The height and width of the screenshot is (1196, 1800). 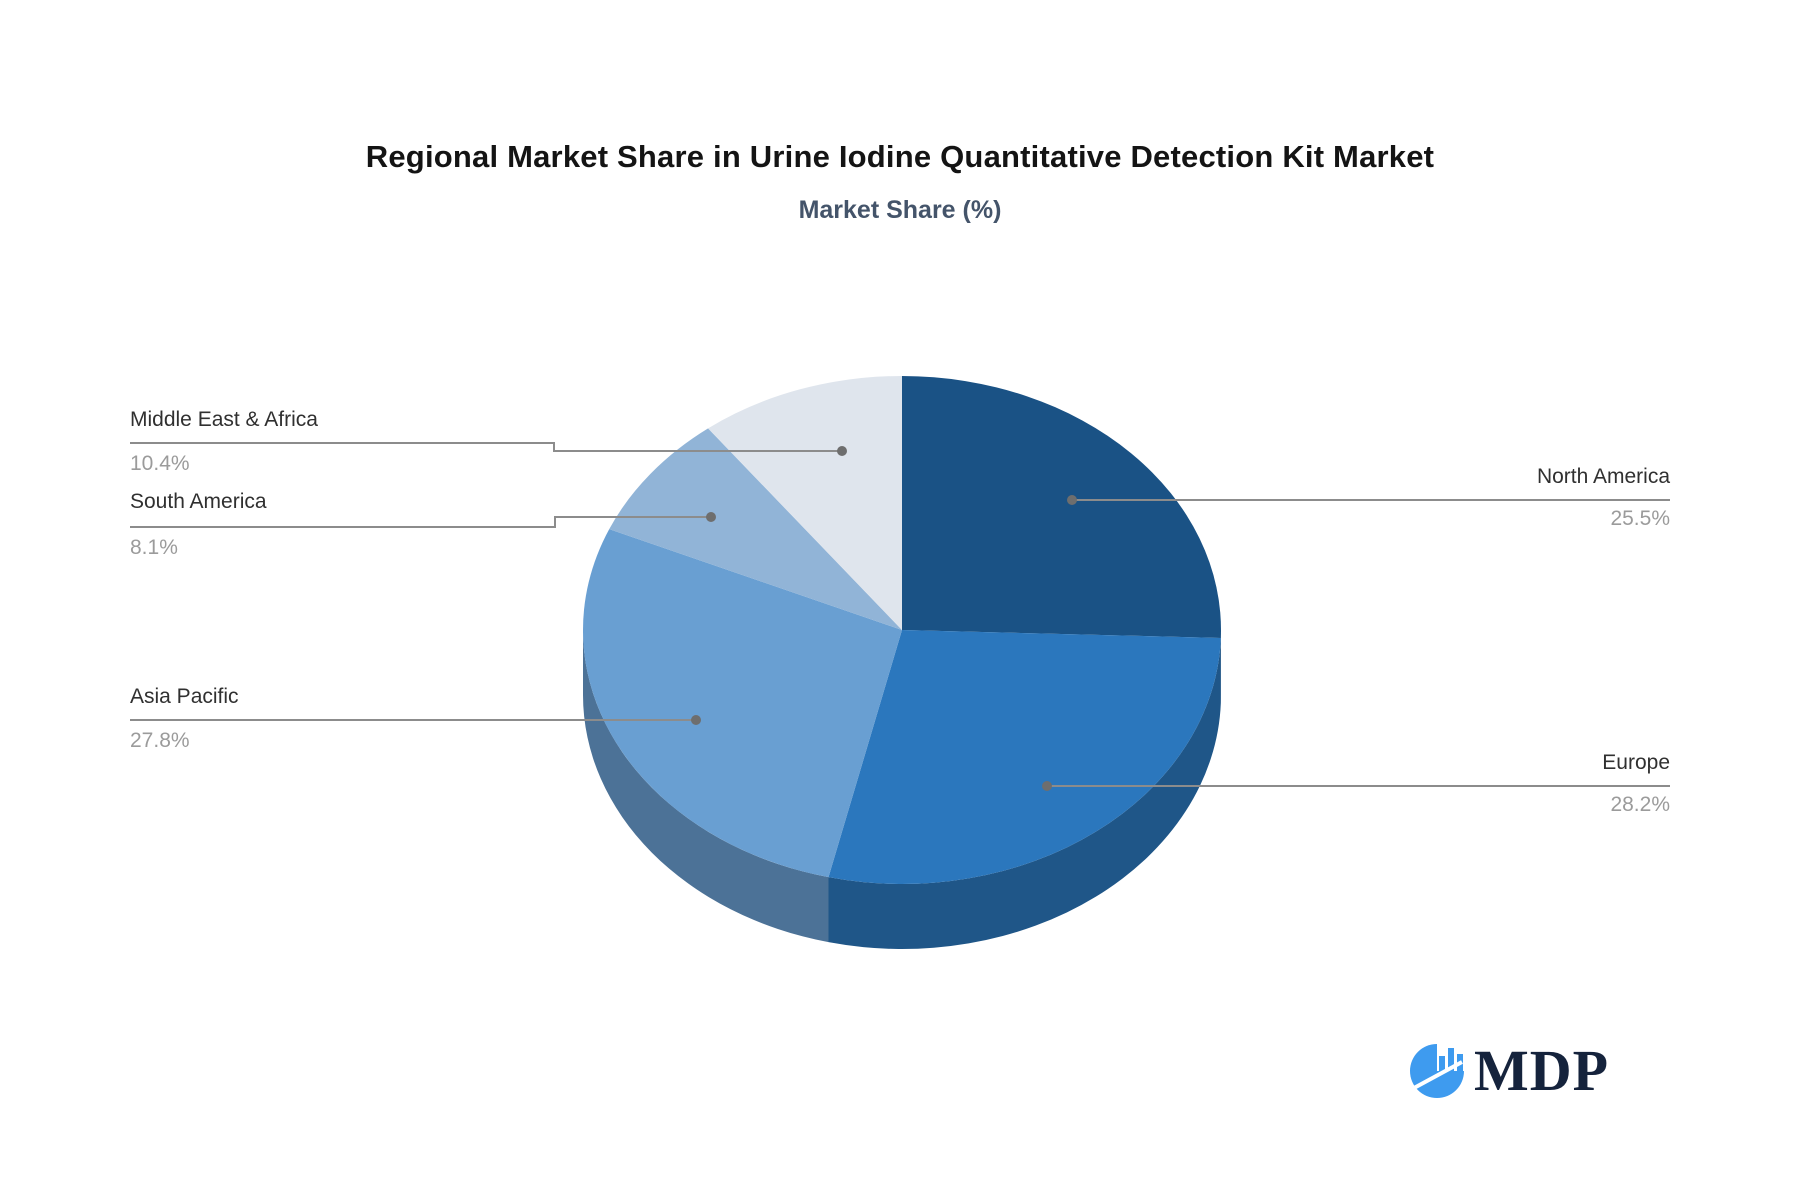 What do you see at coordinates (184, 696) in the screenshot?
I see `slice-label-asia-pacific: Asia Pacific` at bounding box center [184, 696].